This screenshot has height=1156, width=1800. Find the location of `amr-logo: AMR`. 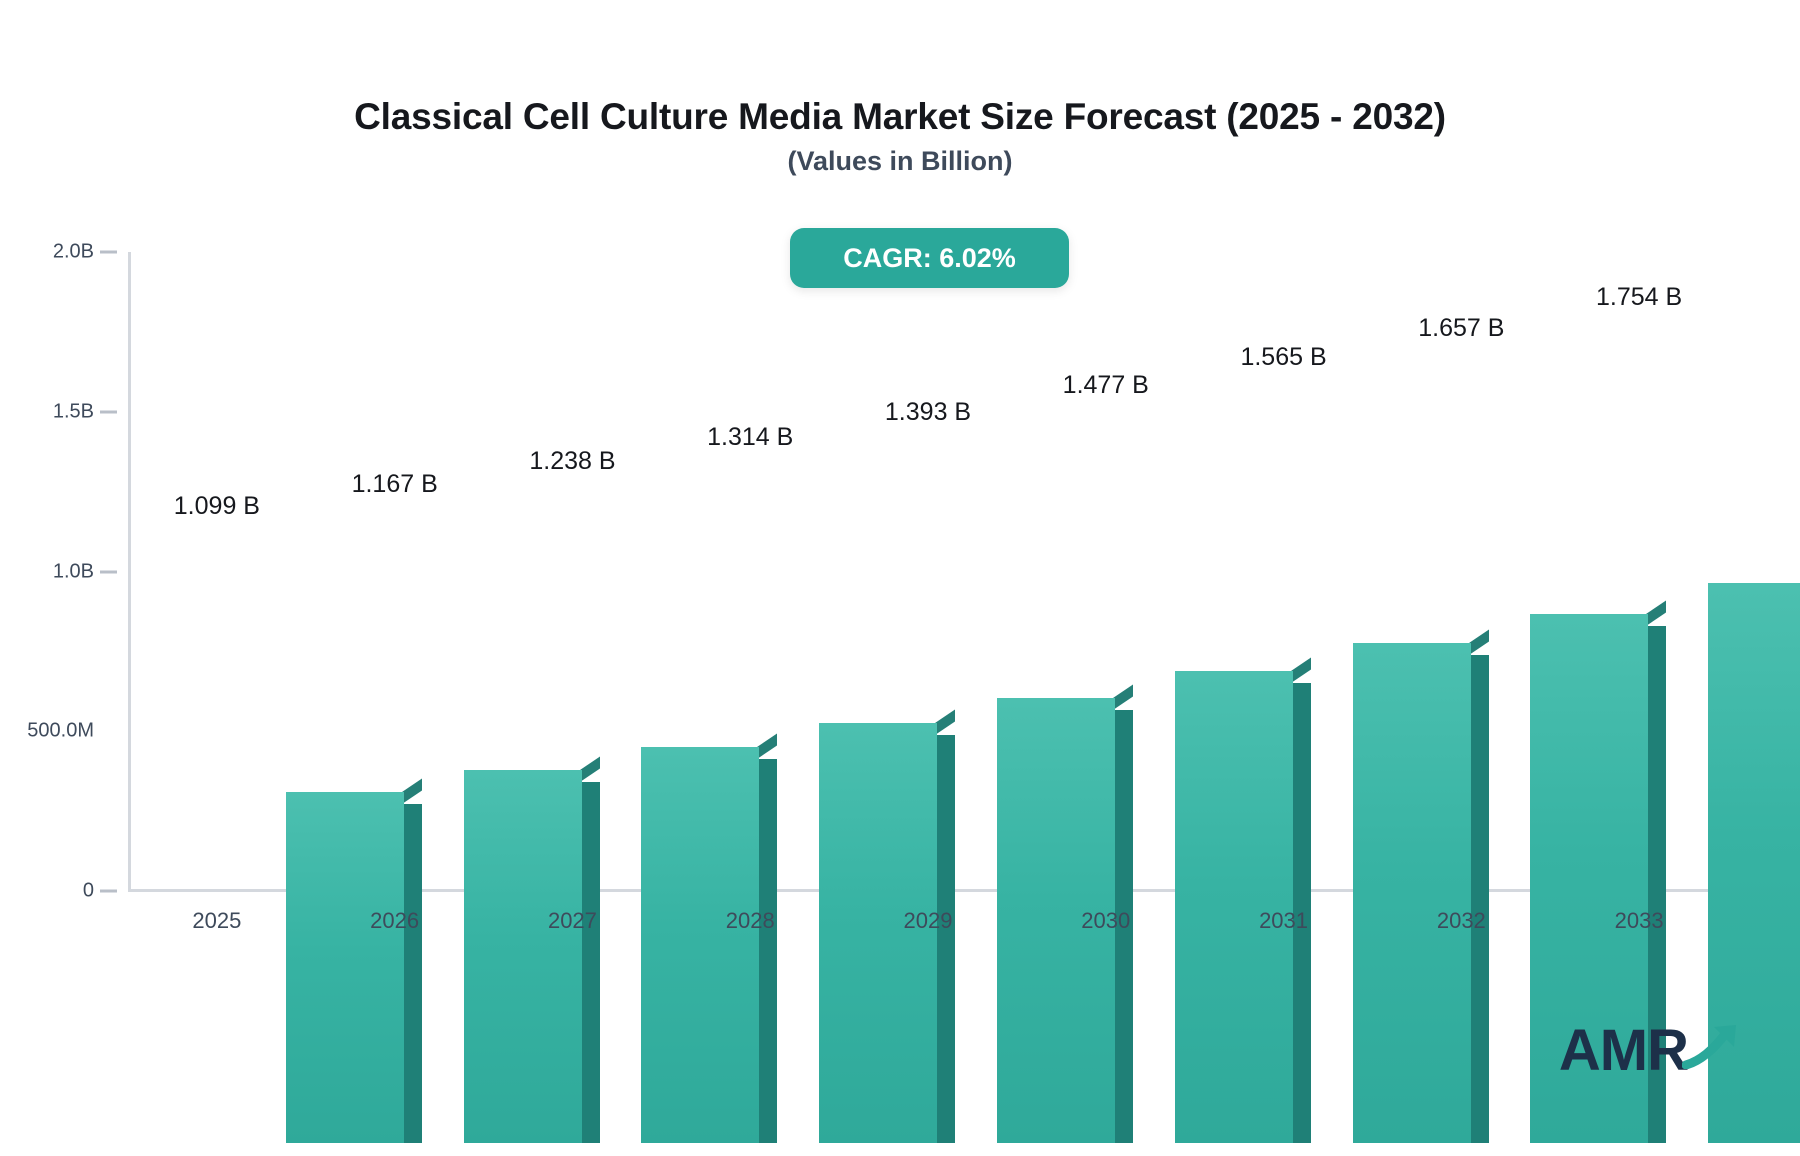

amr-logo: AMR is located at coordinates (1651, 1050).